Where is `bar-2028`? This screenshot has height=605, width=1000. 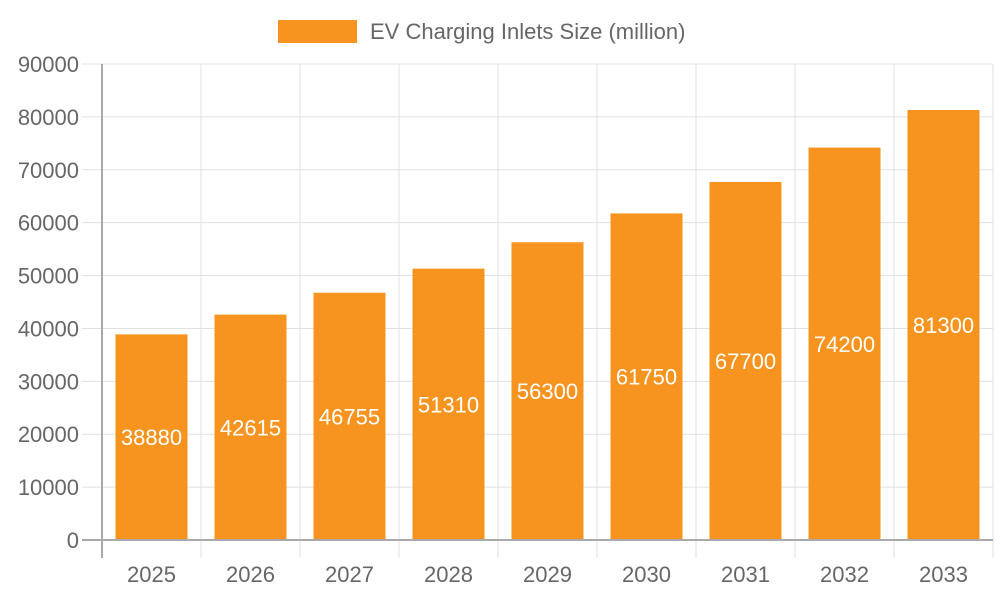
bar-2028 is located at coordinates (448, 404).